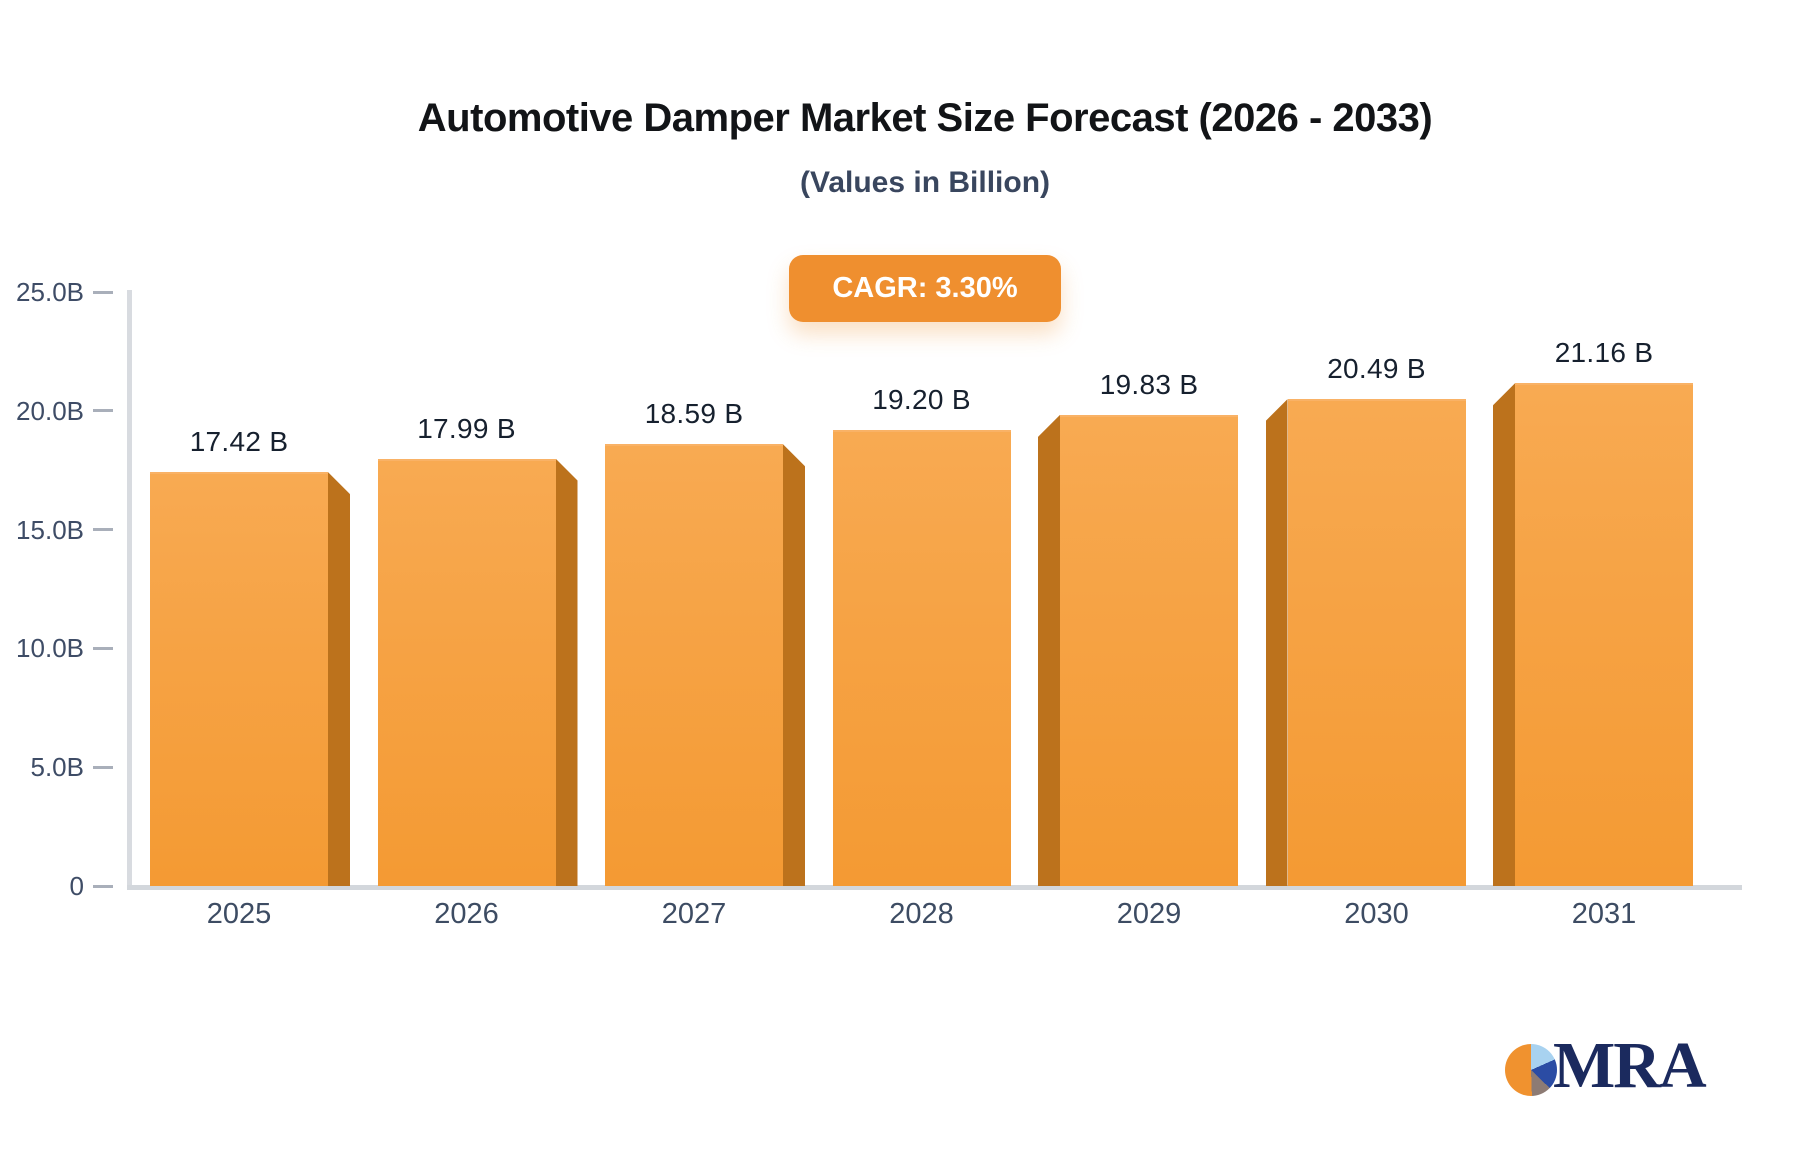 Image resolution: width=1800 pixels, height=1156 pixels. What do you see at coordinates (50, 529) in the screenshot?
I see `y-axis-label: 15.0B` at bounding box center [50, 529].